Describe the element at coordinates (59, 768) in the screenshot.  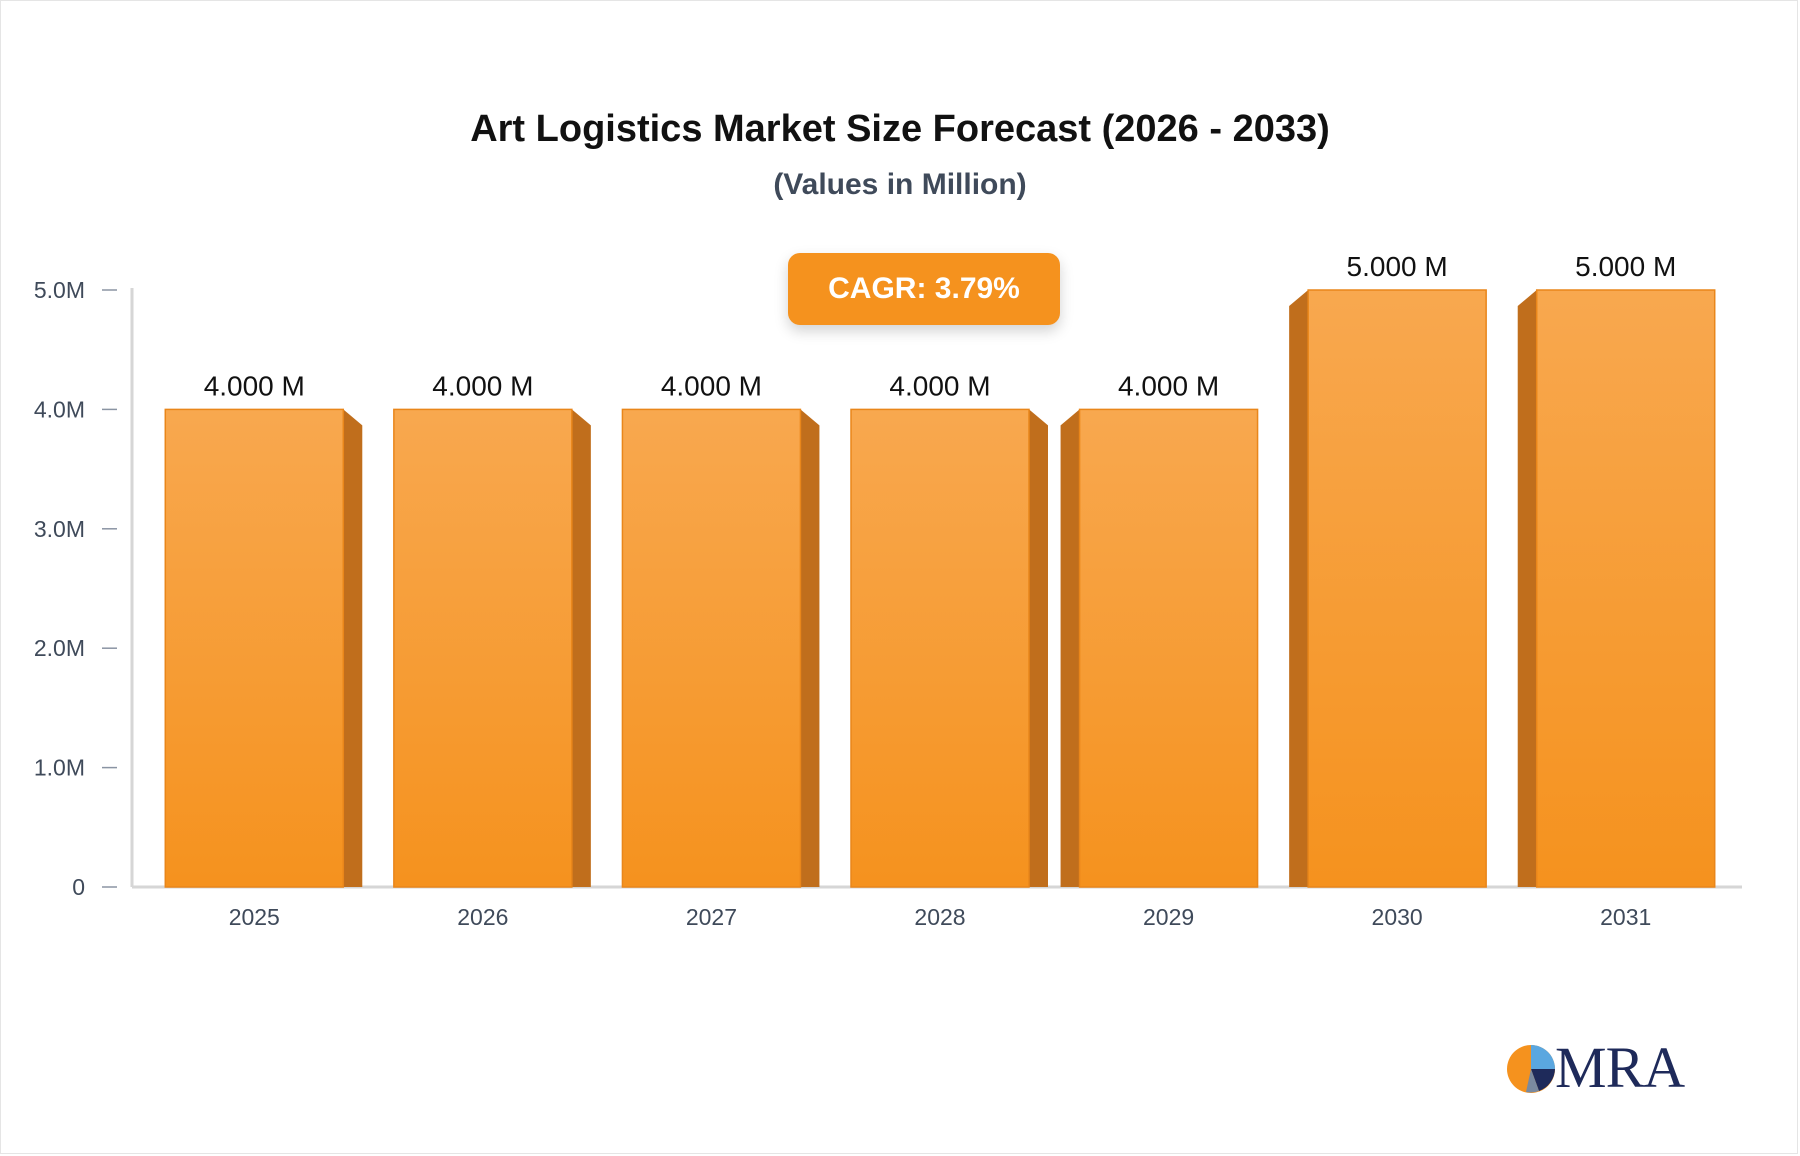
I see `y-tick-label: 1.0M` at that location.